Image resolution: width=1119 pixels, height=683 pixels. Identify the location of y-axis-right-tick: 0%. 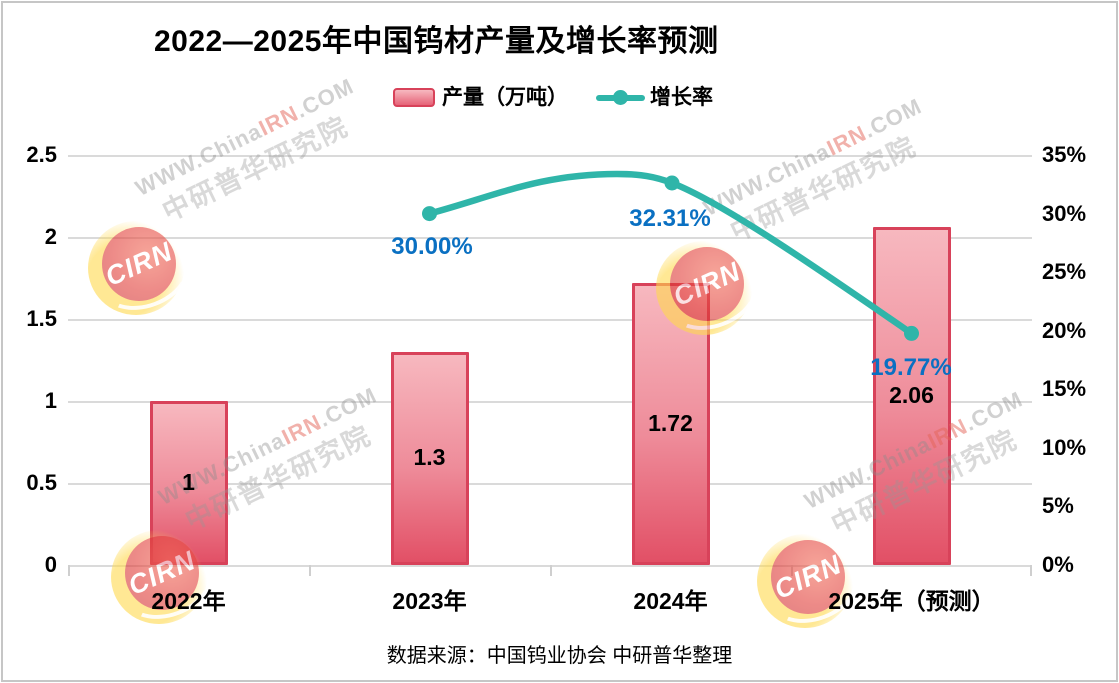
(1058, 564).